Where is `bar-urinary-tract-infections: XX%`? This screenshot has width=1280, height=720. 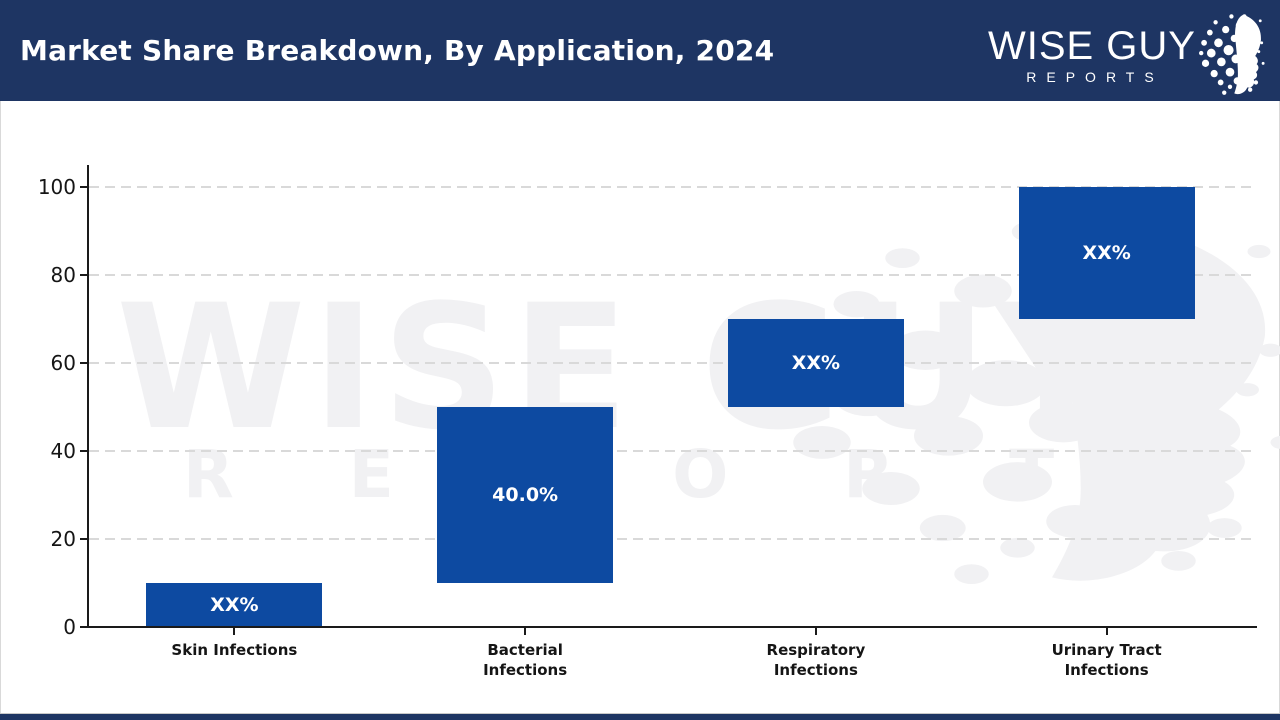 bar-urinary-tract-infections: XX% is located at coordinates (1106, 253).